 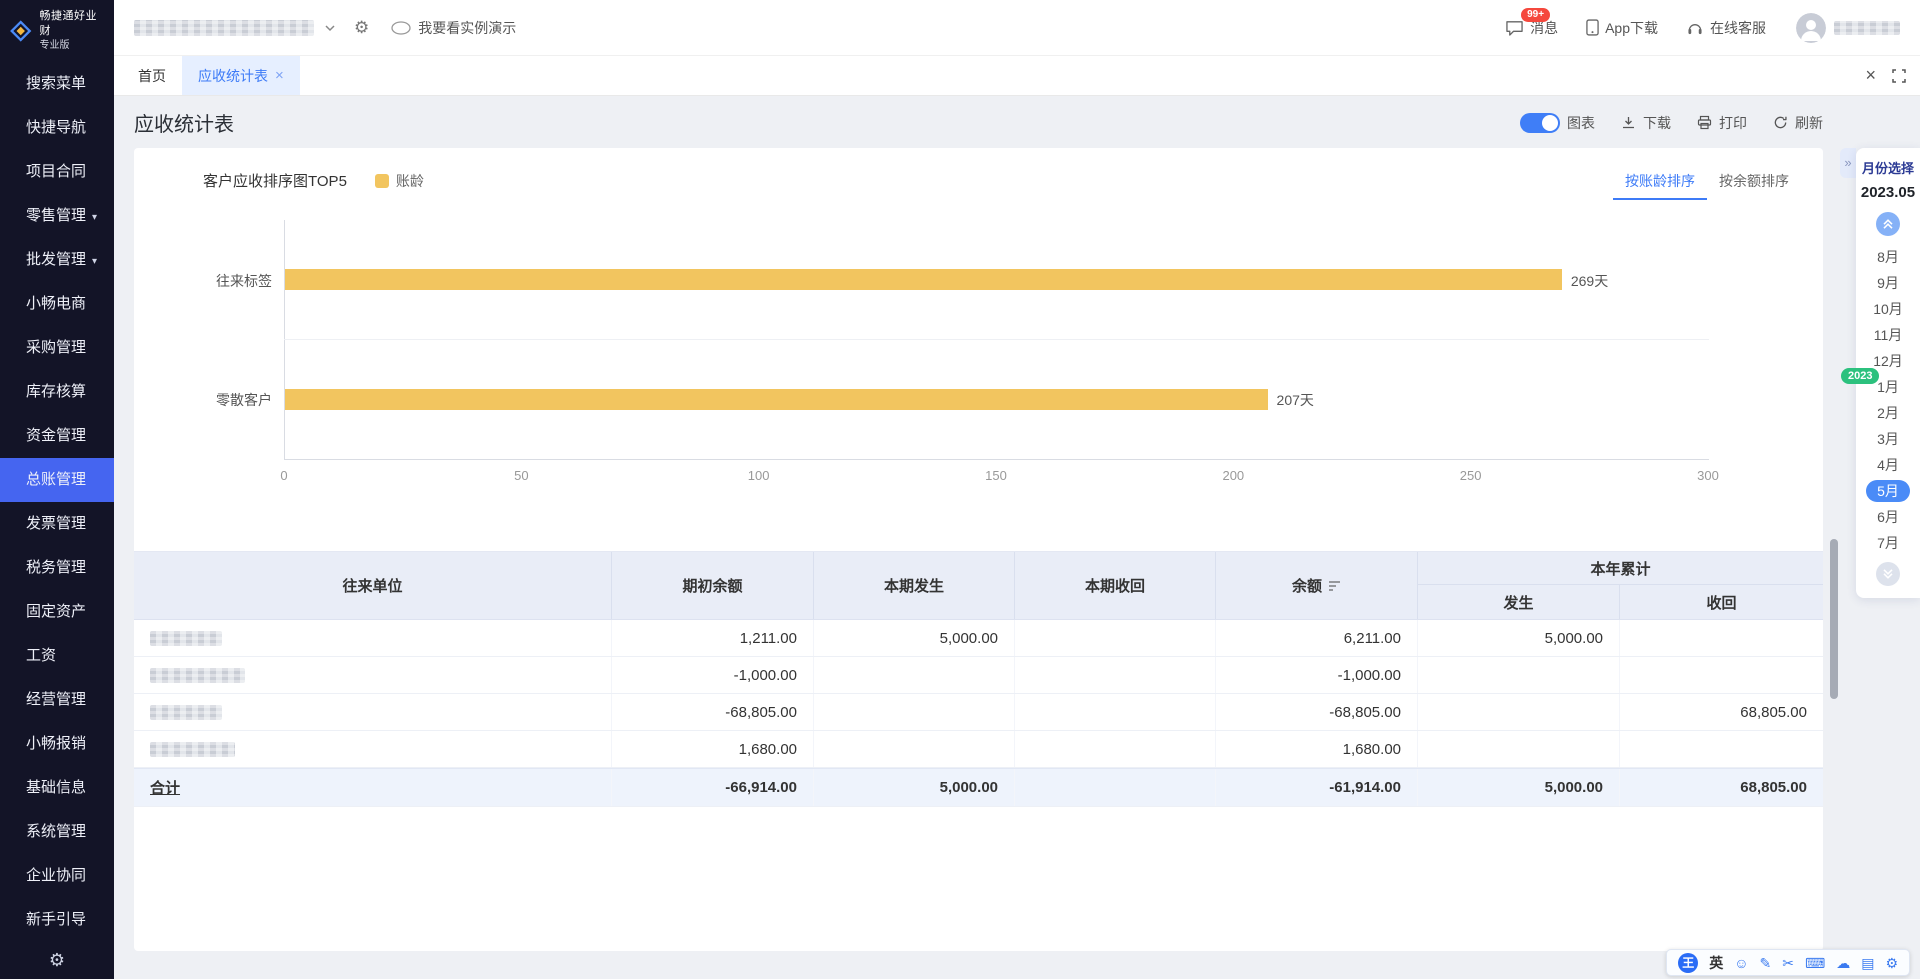 What do you see at coordinates (713, 675) in the screenshot?
I see `table-cell: -1,000.00` at bounding box center [713, 675].